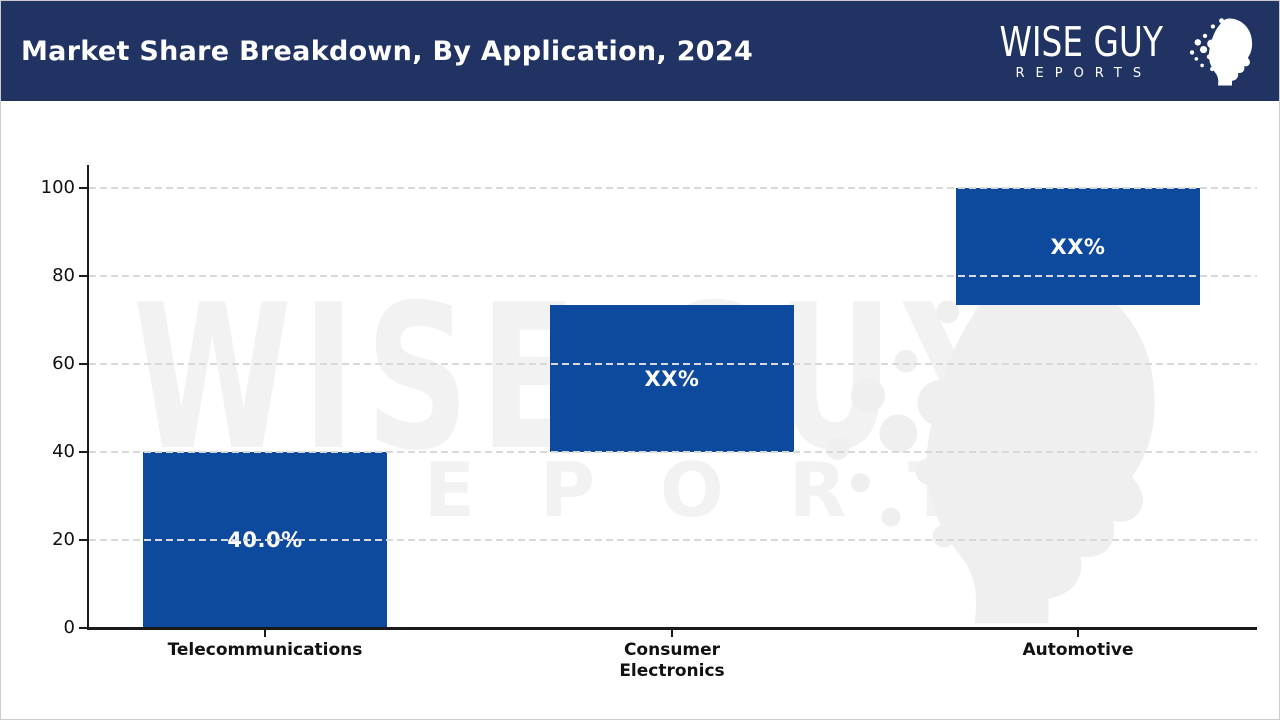  I want to click on logo-head-icon, so click(1221, 52).